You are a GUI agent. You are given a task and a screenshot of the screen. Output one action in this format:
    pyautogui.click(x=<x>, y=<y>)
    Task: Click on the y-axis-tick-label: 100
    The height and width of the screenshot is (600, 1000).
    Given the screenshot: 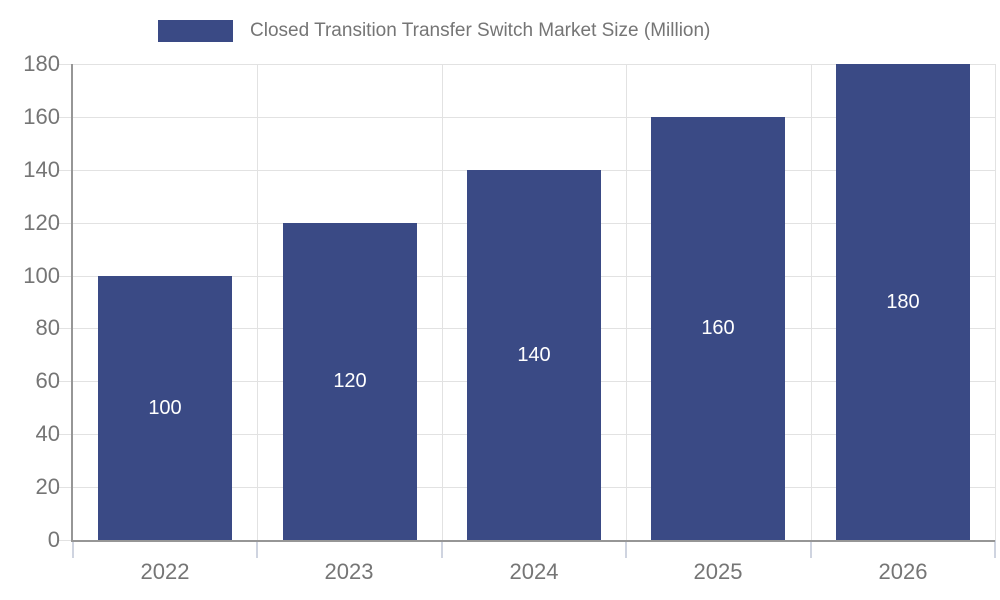 What is the action you would take?
    pyautogui.click(x=41, y=275)
    